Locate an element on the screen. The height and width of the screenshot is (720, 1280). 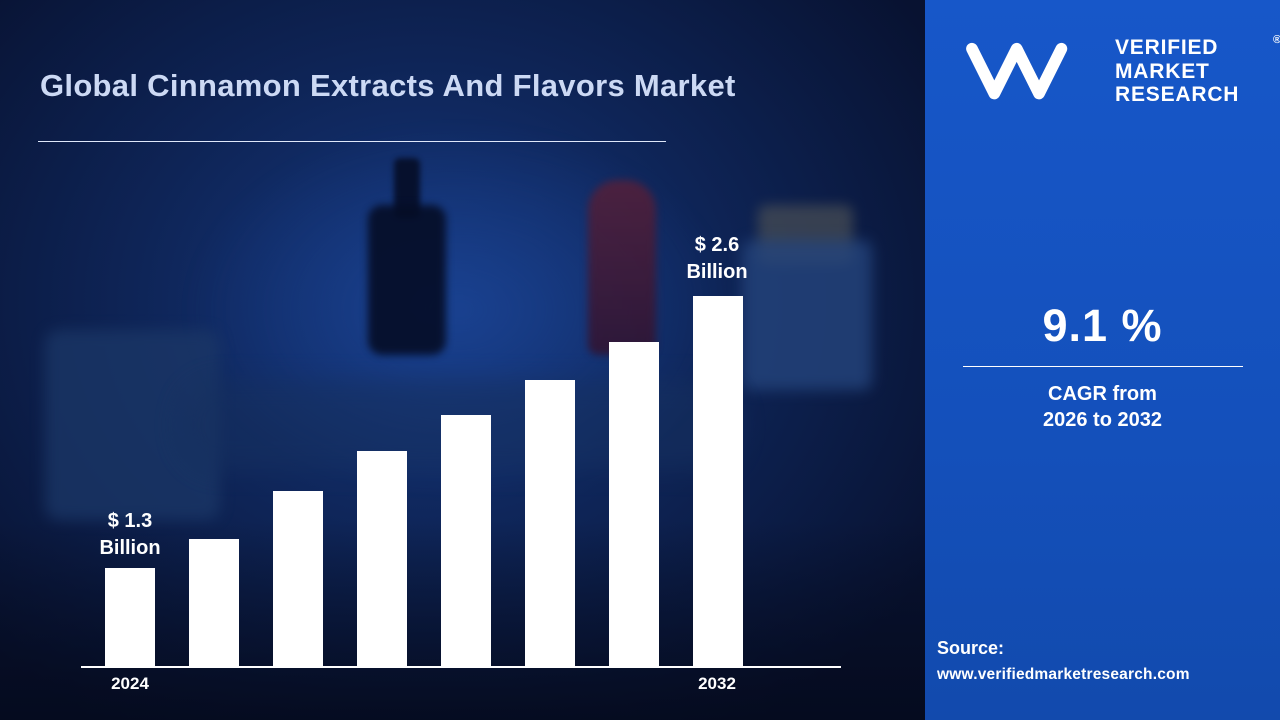
brand-line-verified: VERIFIED is located at coordinates (1167, 47).